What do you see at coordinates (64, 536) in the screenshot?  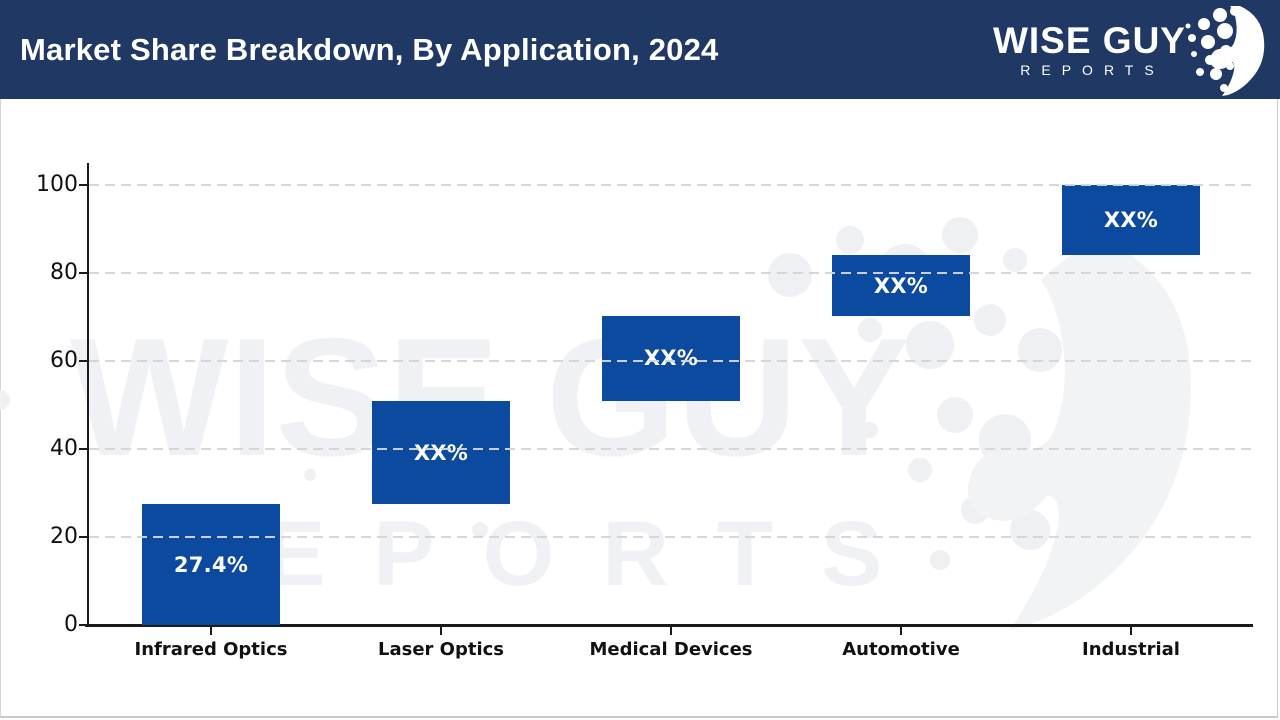 I see `y-tick-label-20: 20` at bounding box center [64, 536].